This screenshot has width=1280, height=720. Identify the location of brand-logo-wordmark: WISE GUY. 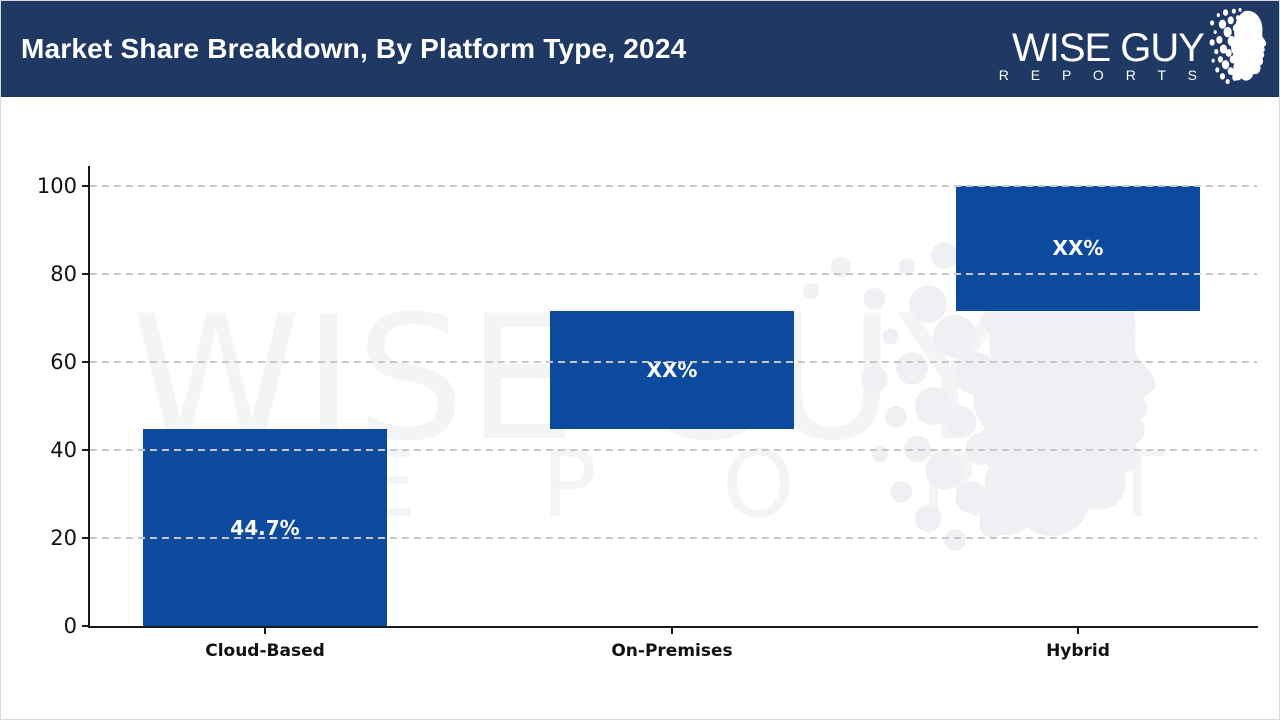
(1108, 48).